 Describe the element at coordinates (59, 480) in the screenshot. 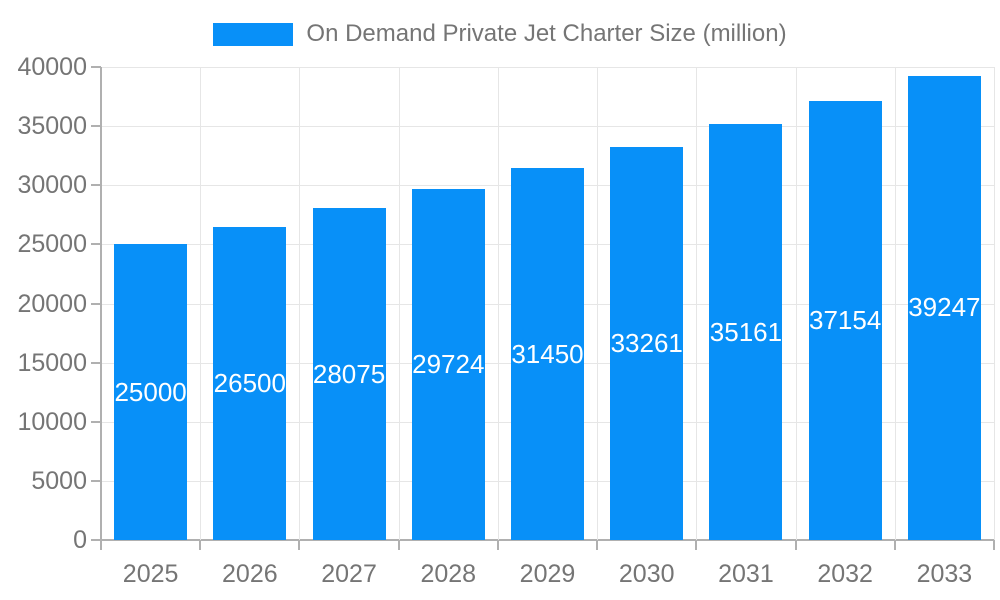

I see `y-axis-label: 5000` at that location.